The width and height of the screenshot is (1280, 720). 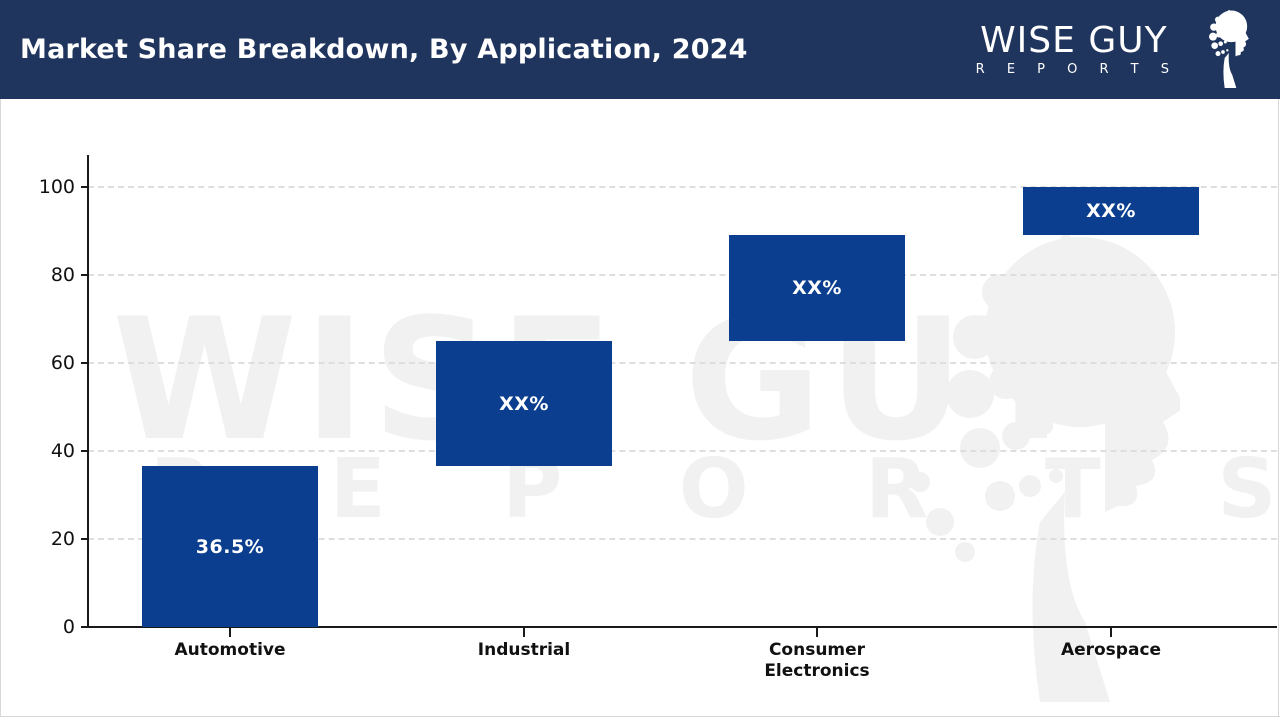 What do you see at coordinates (1223, 50) in the screenshot?
I see `dotted-head-icon` at bounding box center [1223, 50].